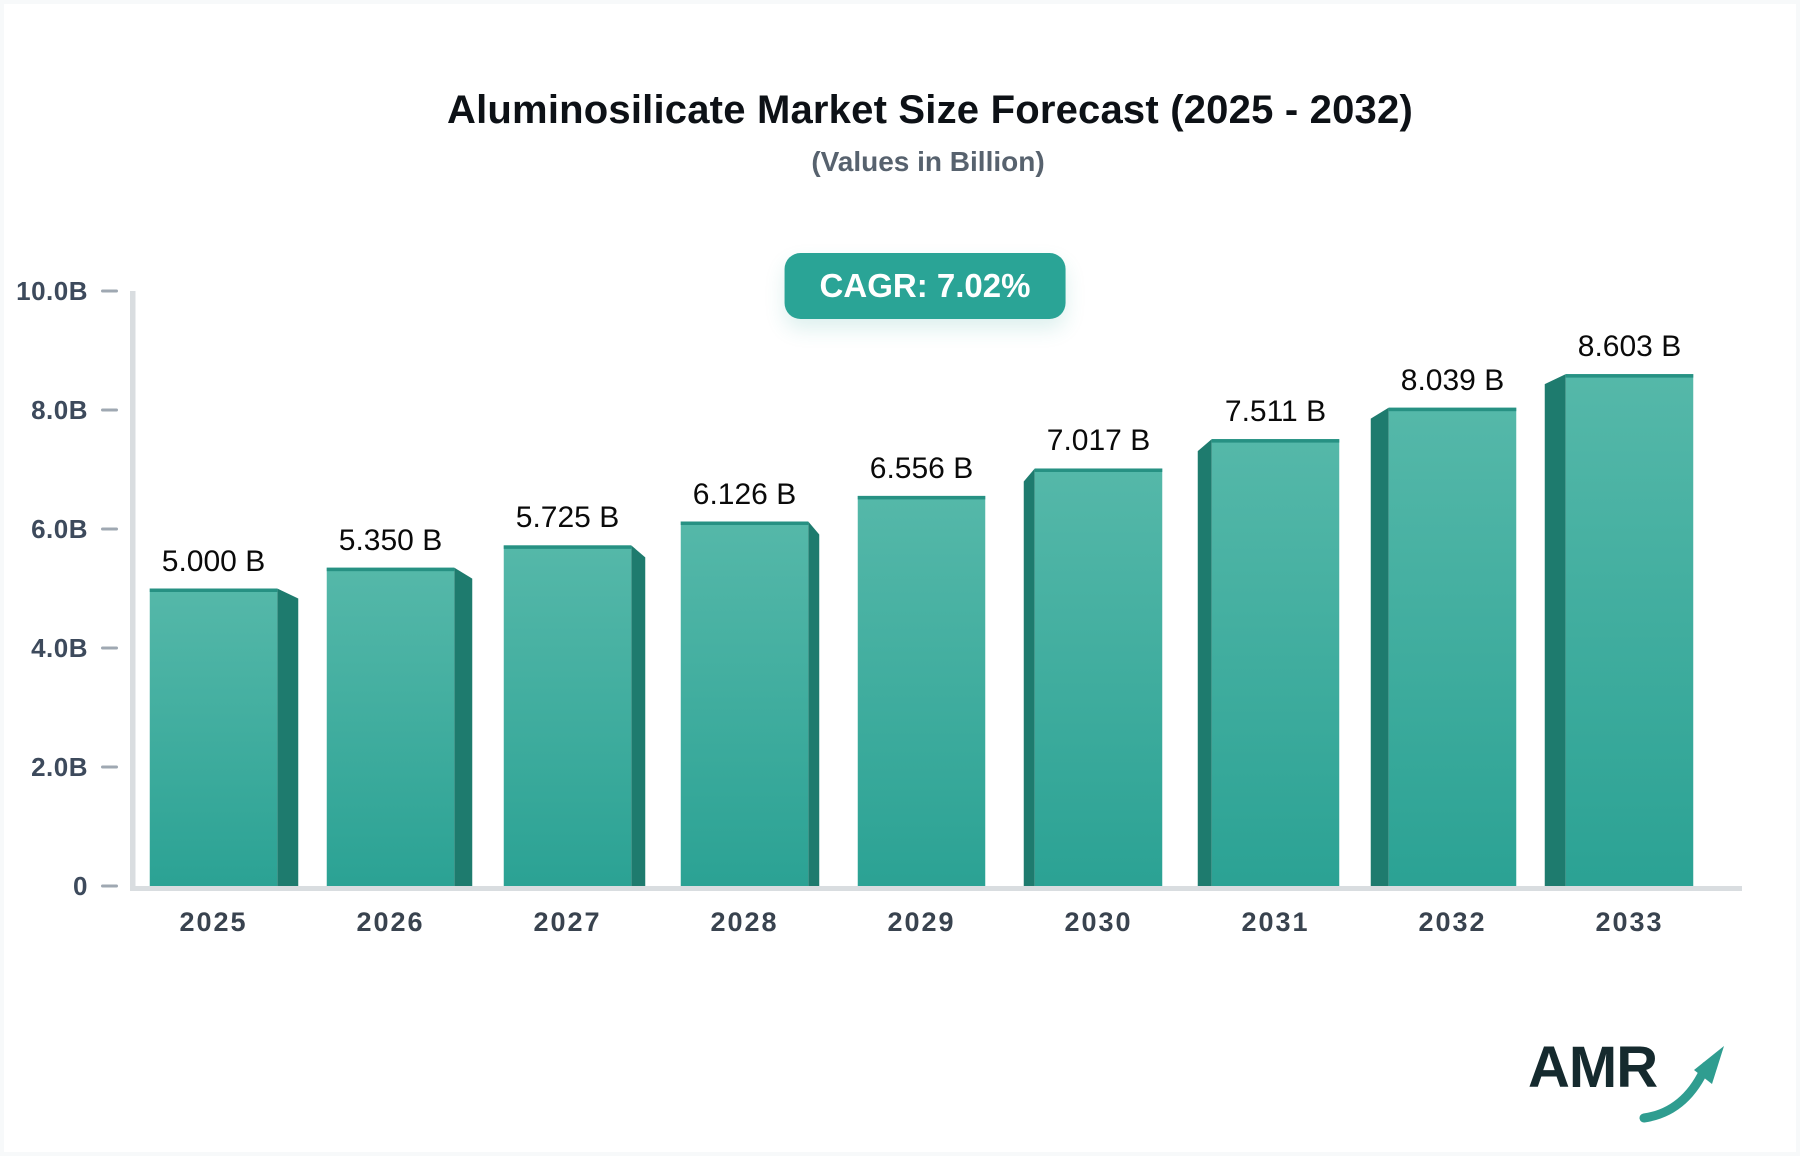 The width and height of the screenshot is (1800, 1156). Describe the element at coordinates (567, 922) in the screenshot. I see `x-axis-label-2027: 2027` at that location.